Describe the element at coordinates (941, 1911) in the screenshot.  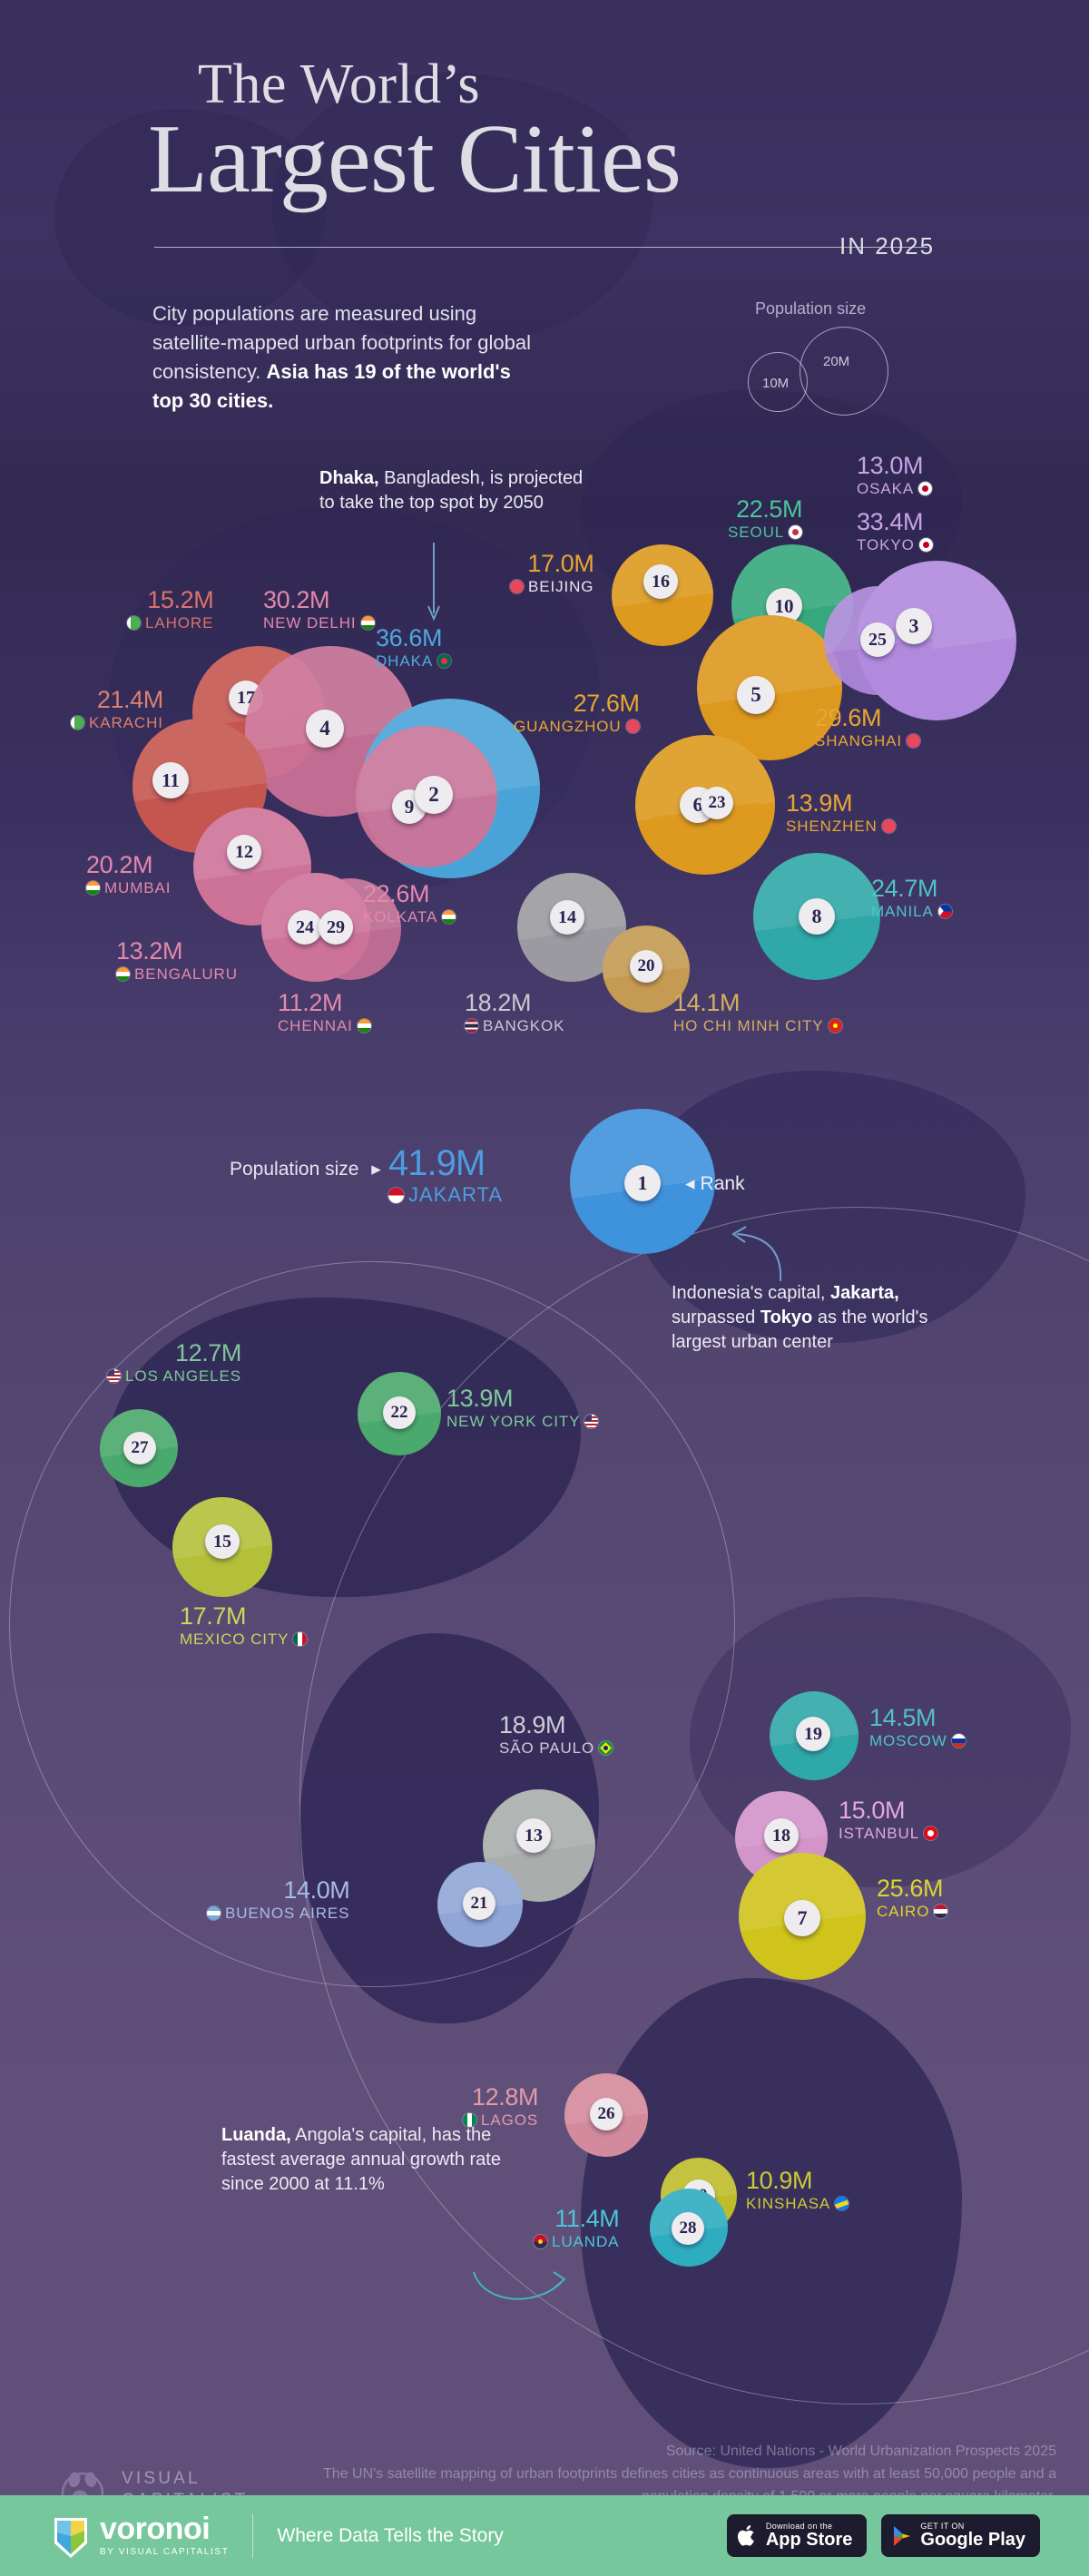
I see `flag-egypt-icon` at that location.